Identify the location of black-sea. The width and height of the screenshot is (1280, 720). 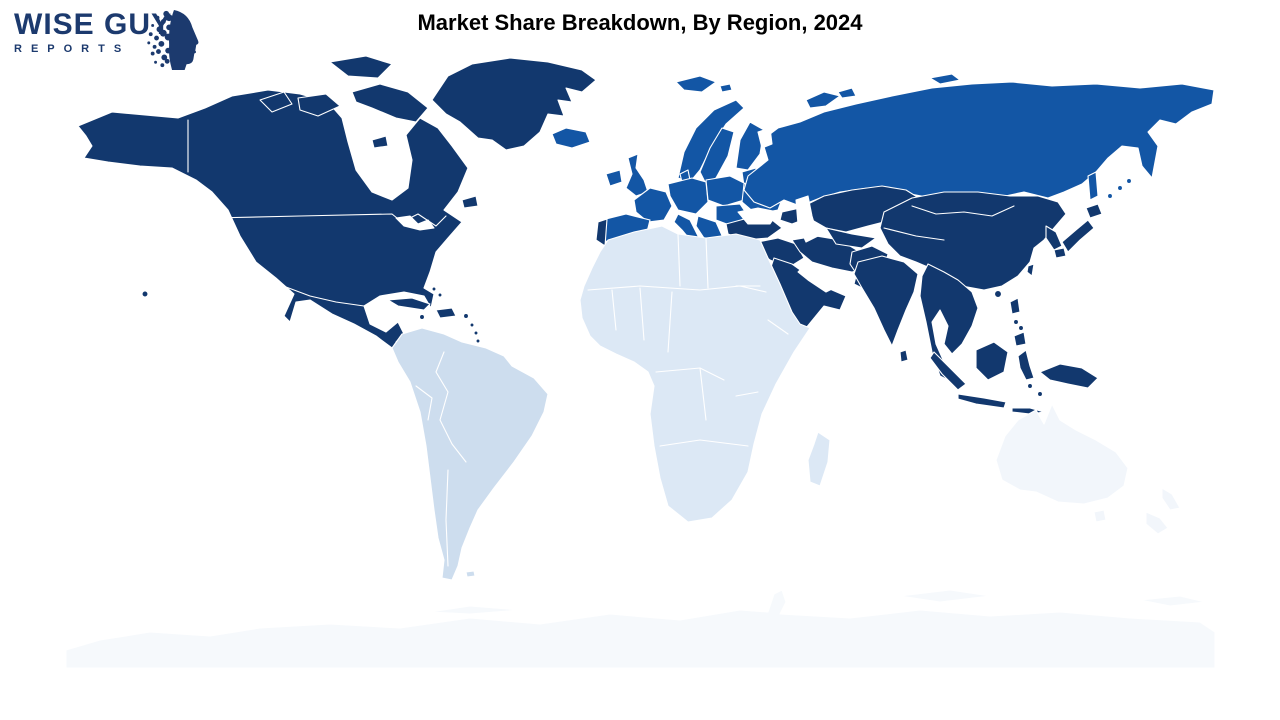
(758, 216).